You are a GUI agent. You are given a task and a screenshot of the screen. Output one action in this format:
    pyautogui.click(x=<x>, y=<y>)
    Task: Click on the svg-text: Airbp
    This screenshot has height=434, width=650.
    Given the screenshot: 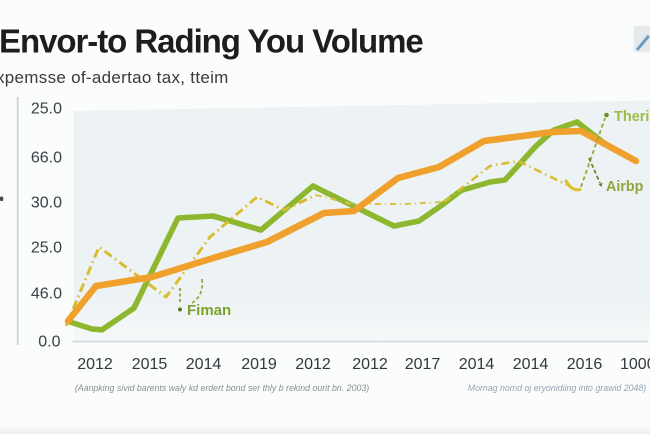 What is the action you would take?
    pyautogui.click(x=625, y=187)
    